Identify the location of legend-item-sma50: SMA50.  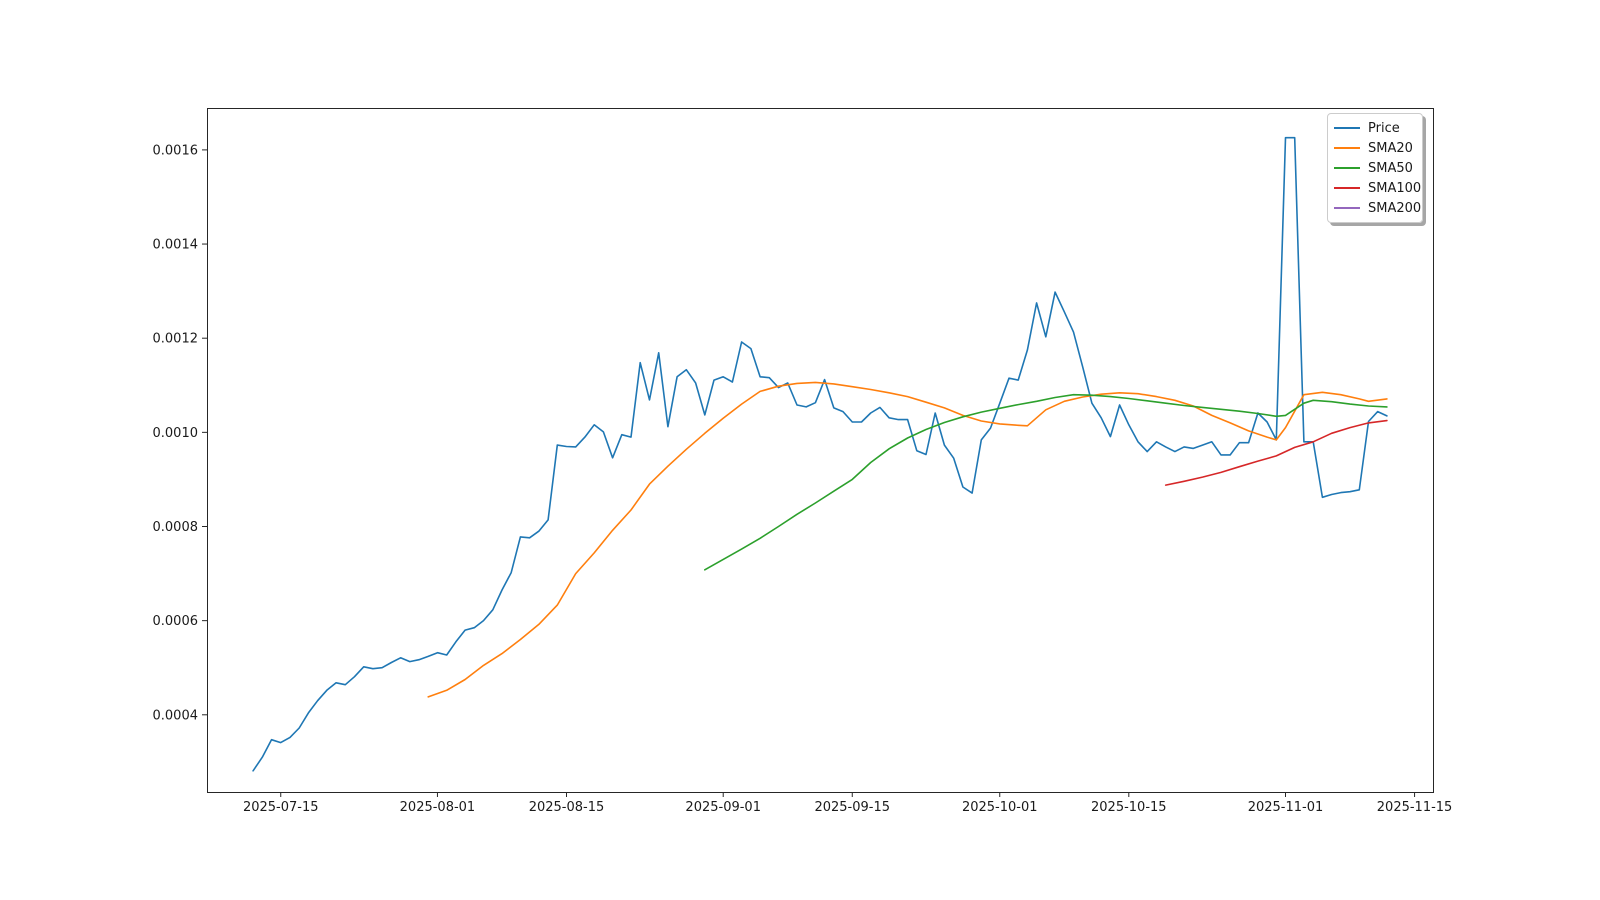
(1375, 168).